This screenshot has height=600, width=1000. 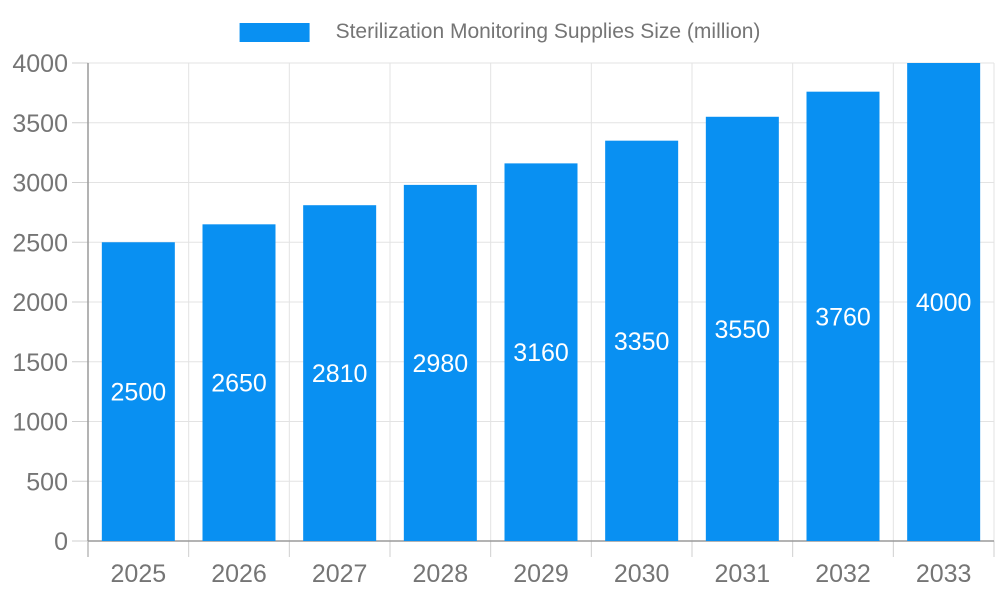 I want to click on bar-value-label: 3760, so click(x=843, y=317).